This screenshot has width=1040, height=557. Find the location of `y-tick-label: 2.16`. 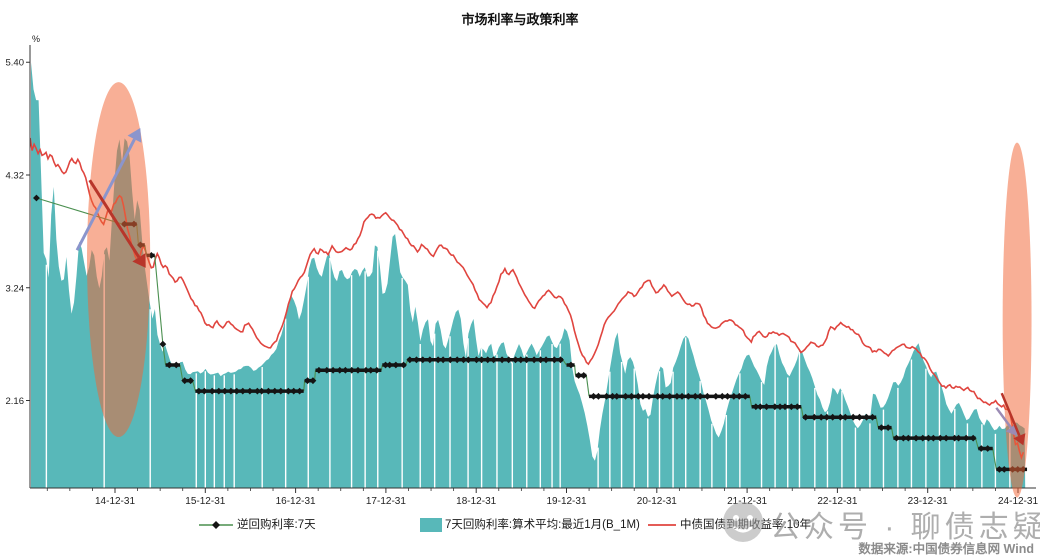

y-tick-label: 2.16 is located at coordinates (15, 401).